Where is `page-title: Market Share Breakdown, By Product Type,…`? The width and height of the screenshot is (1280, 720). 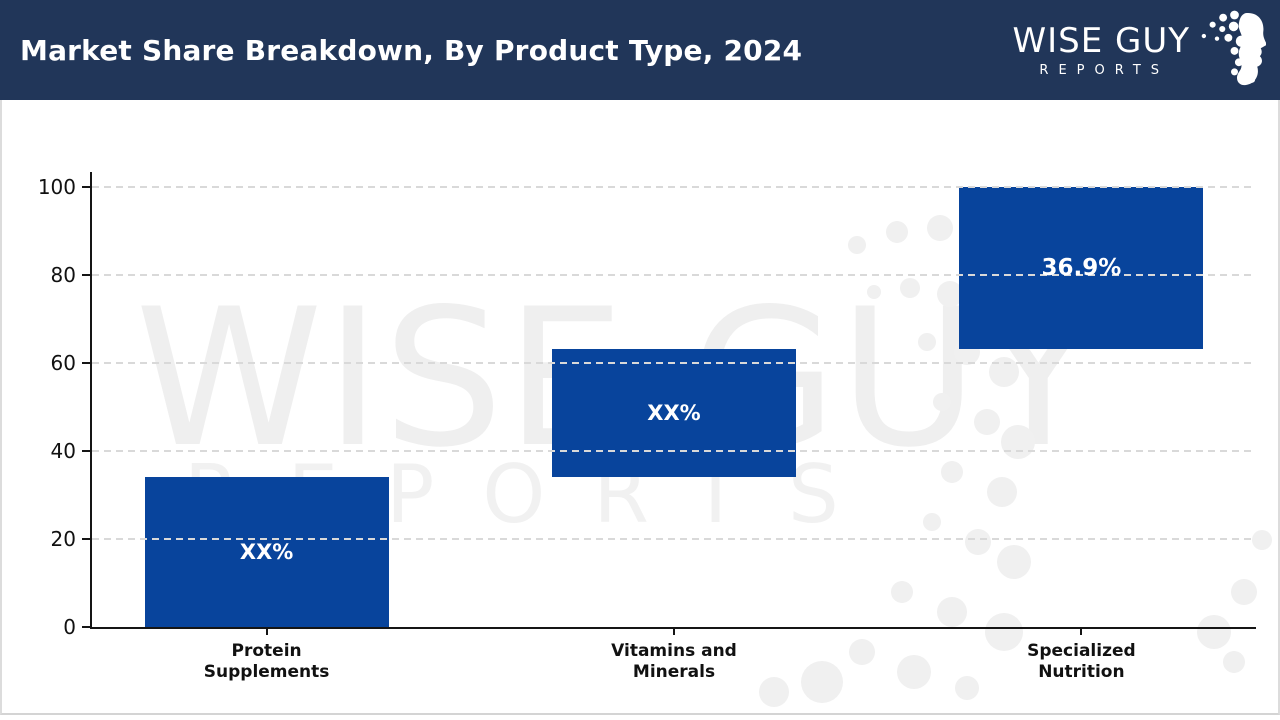 page-title: Market Share Breakdown, By Product Type,… is located at coordinates (411, 50).